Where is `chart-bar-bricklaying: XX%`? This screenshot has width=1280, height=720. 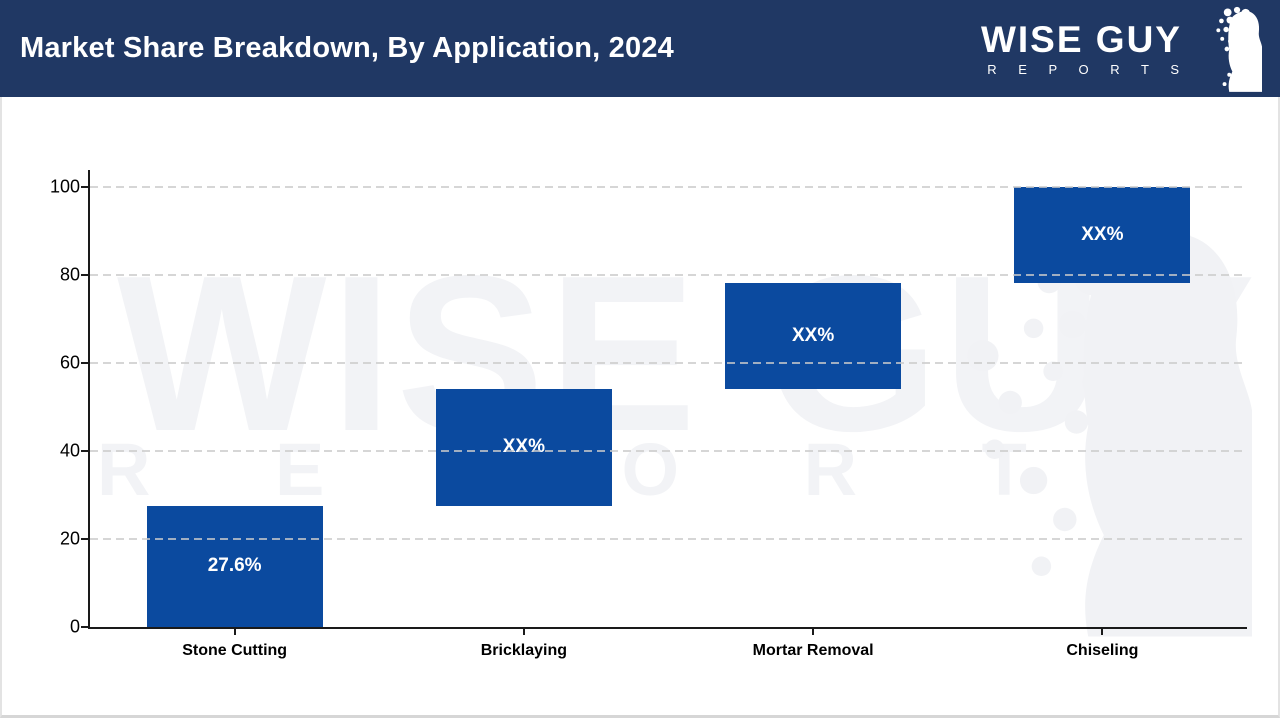 chart-bar-bricklaying: XX% is located at coordinates (523, 447).